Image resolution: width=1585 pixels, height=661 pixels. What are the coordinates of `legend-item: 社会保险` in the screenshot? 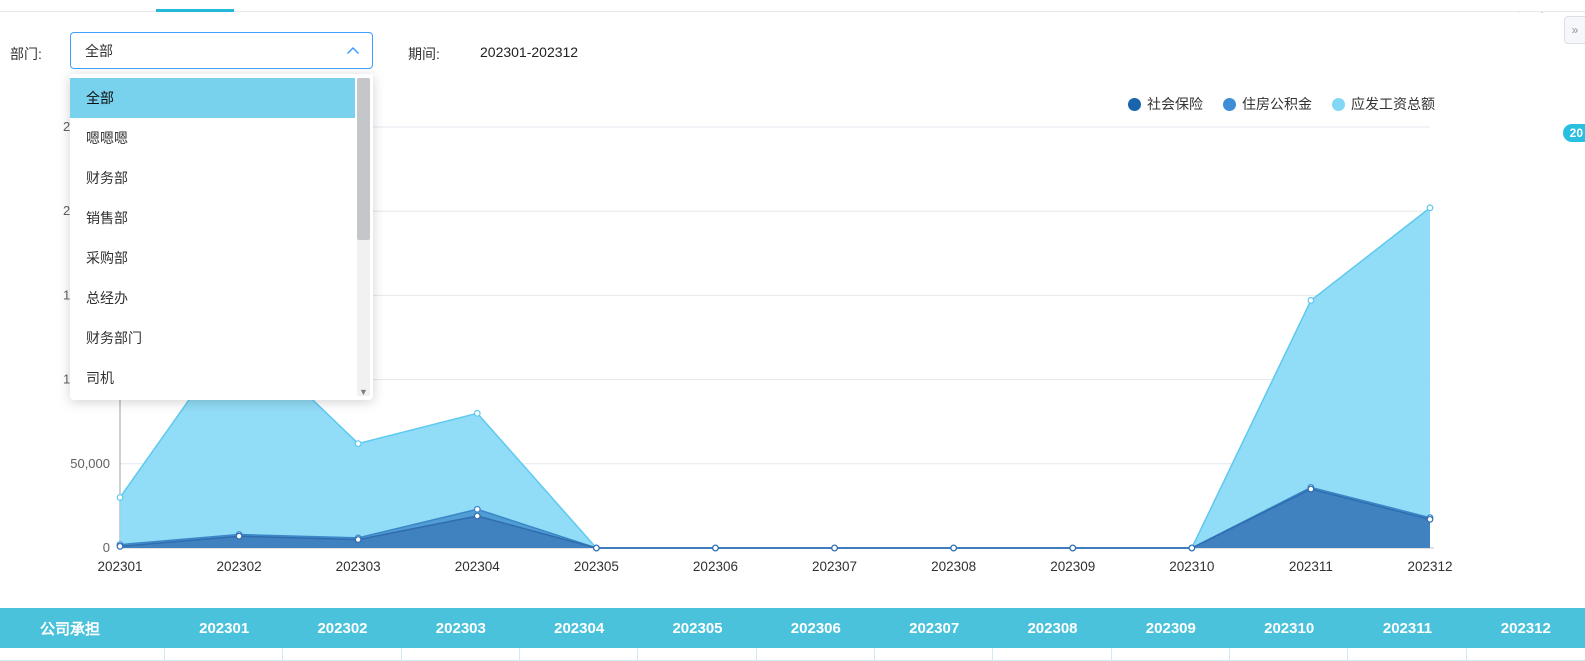 It's located at (1165, 104).